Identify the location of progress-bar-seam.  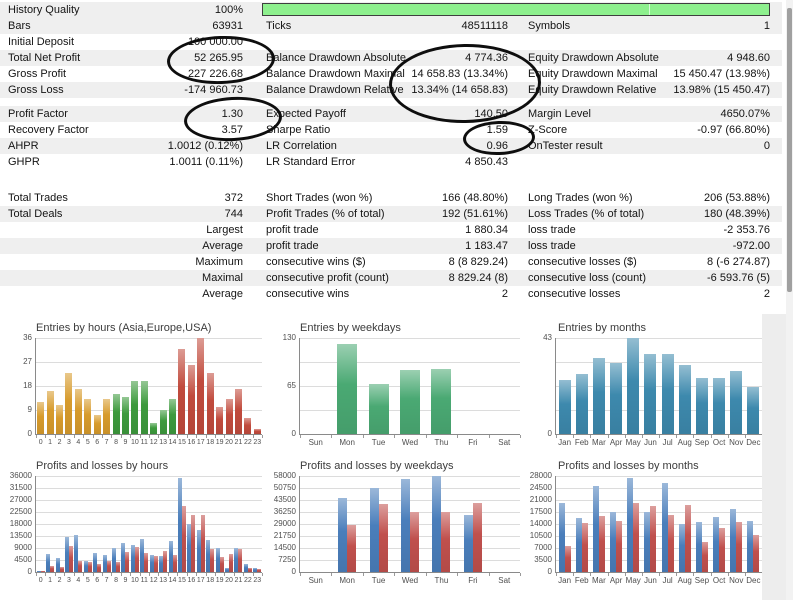
(649, 9).